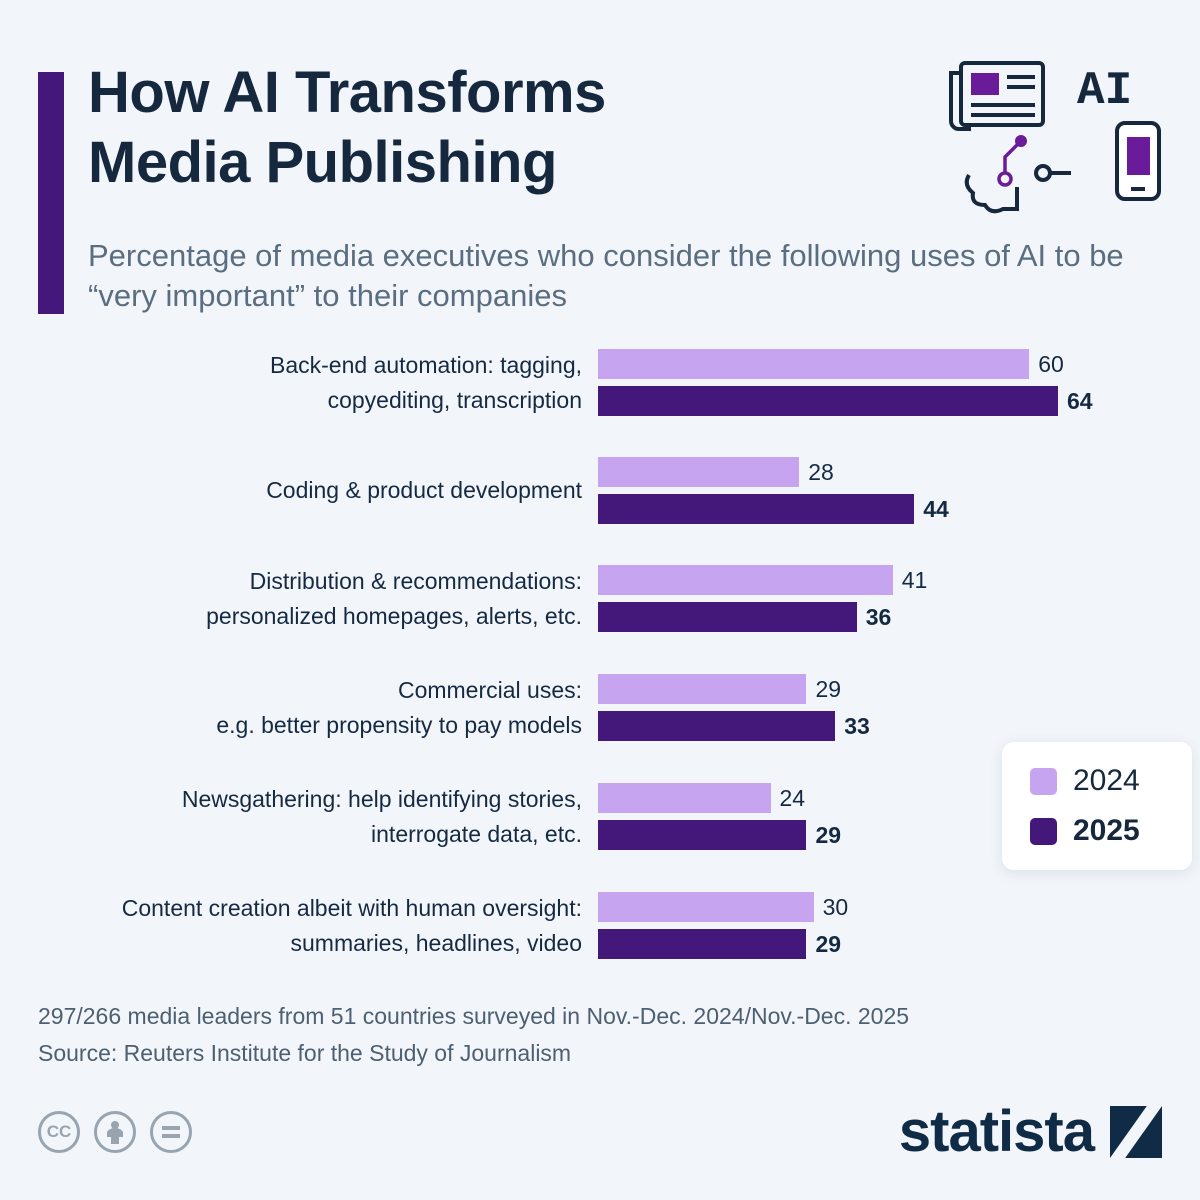  Describe the element at coordinates (171, 1131) in the screenshot. I see `cc-nd-icon` at that location.